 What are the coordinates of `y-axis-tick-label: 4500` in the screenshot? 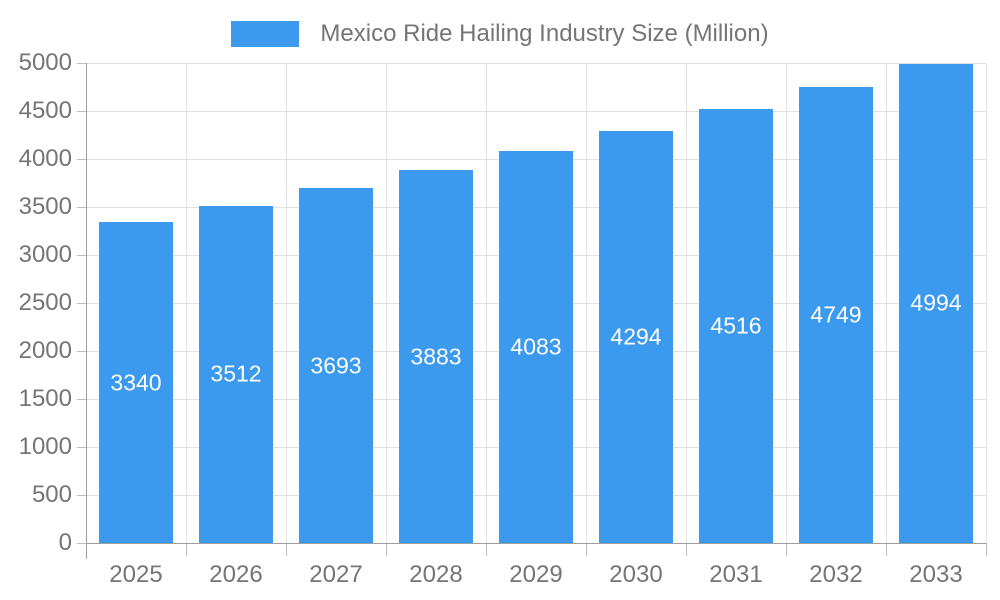 It's located at (45, 110).